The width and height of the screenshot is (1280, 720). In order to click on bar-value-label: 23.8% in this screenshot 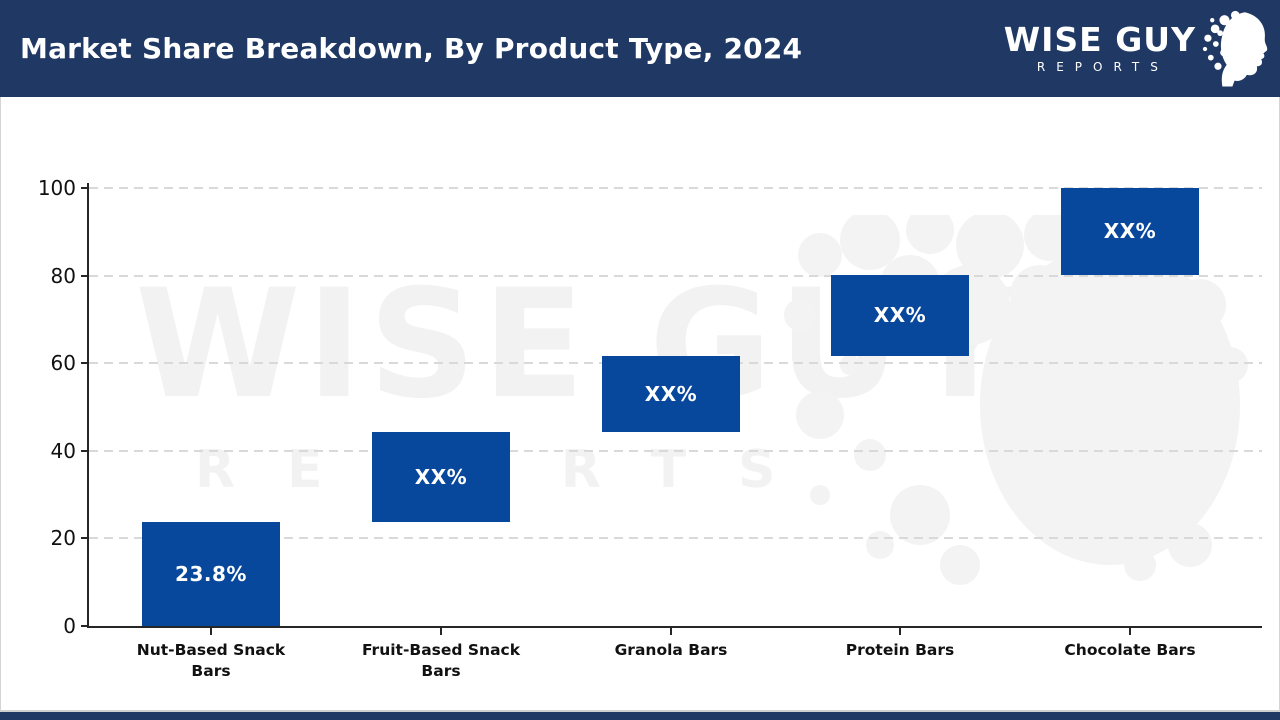, I will do `click(211, 573)`.